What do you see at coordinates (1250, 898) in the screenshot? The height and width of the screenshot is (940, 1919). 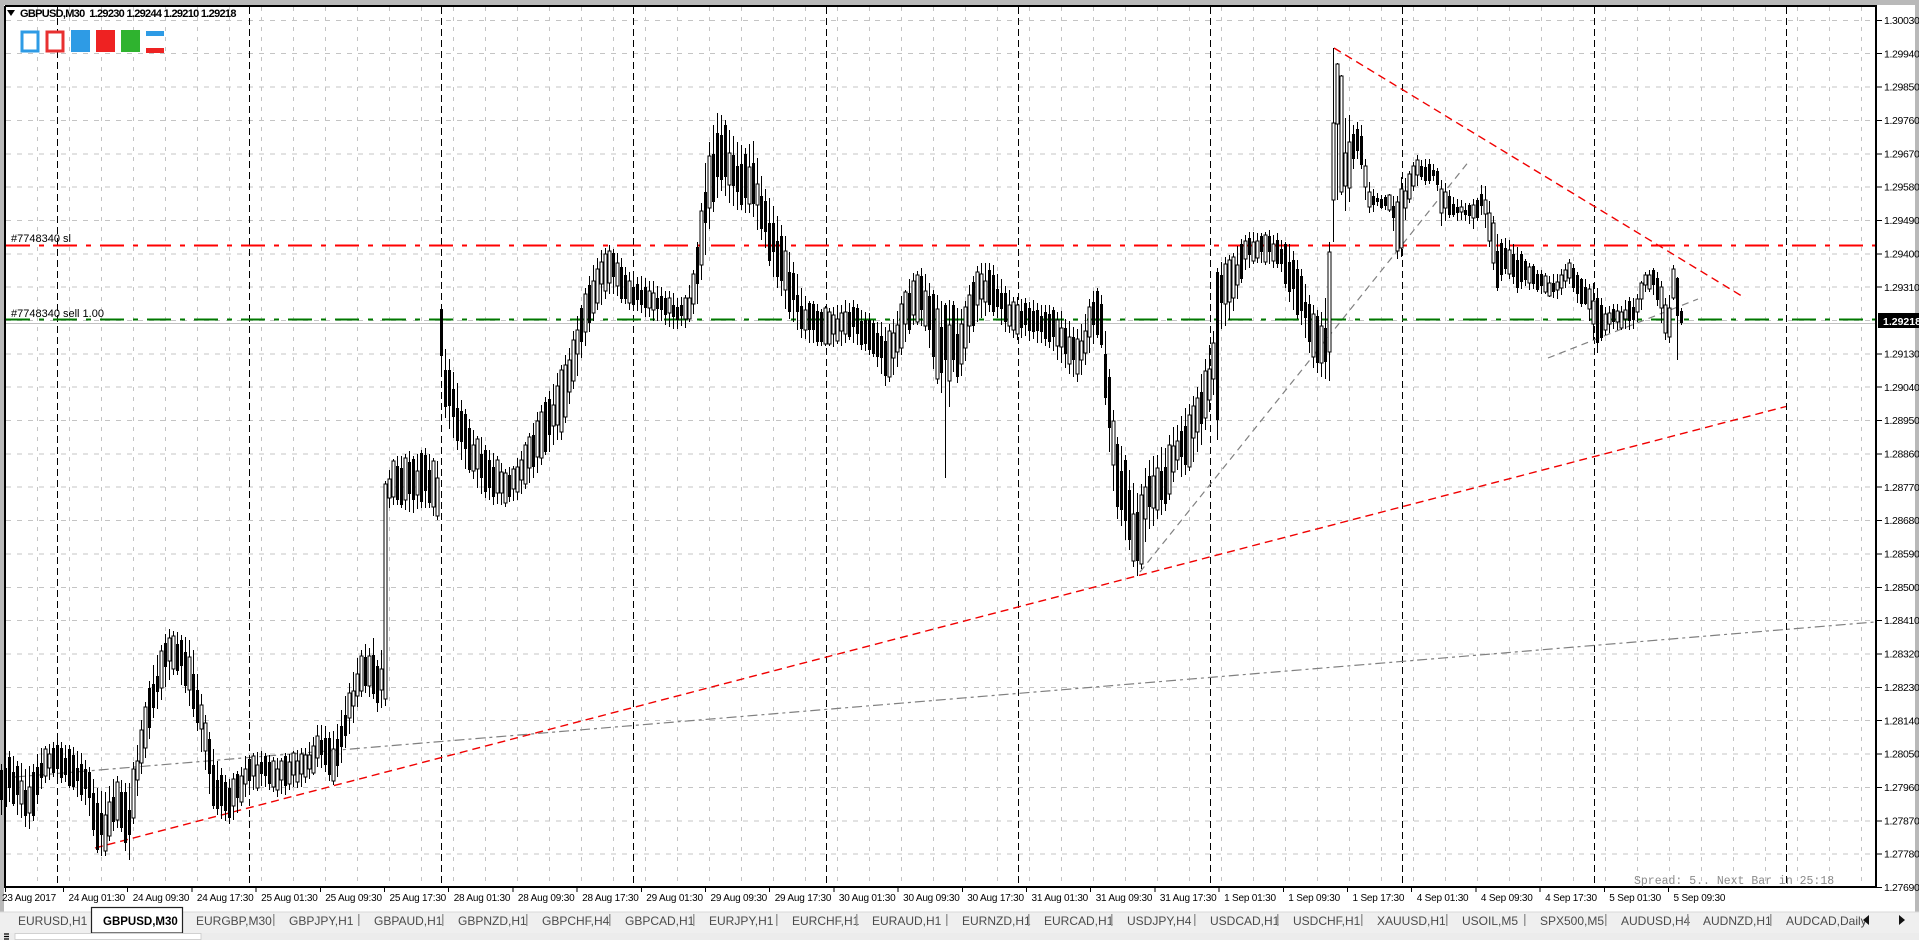 I see `svg-text: 1 Sep 01:30` at bounding box center [1250, 898].